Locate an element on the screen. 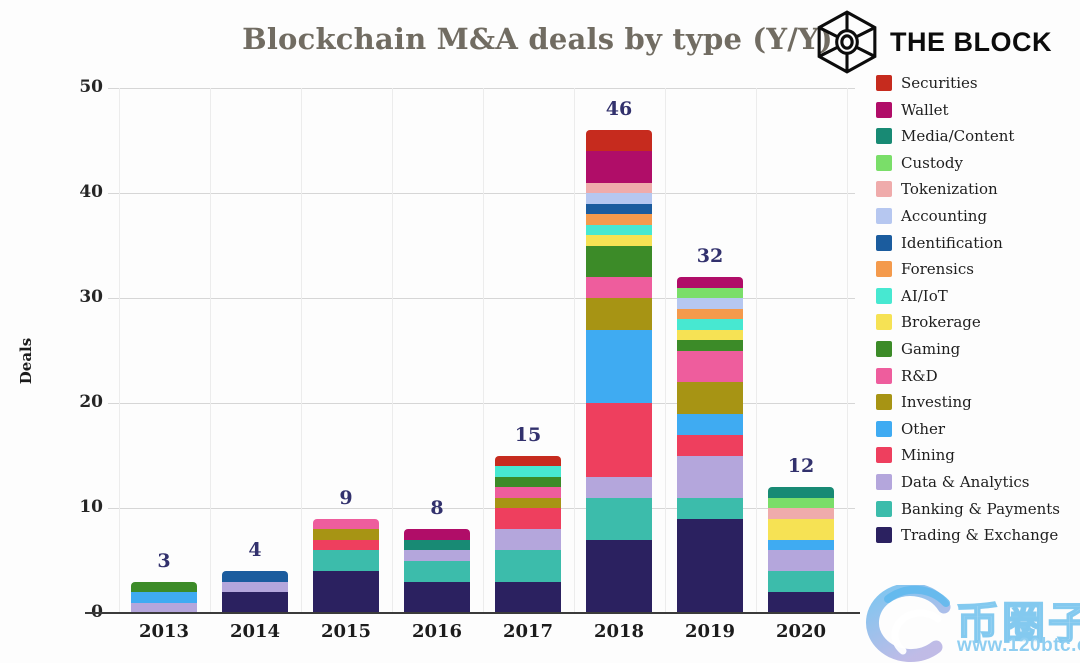  legend-item: Gaming is located at coordinates (968, 349).